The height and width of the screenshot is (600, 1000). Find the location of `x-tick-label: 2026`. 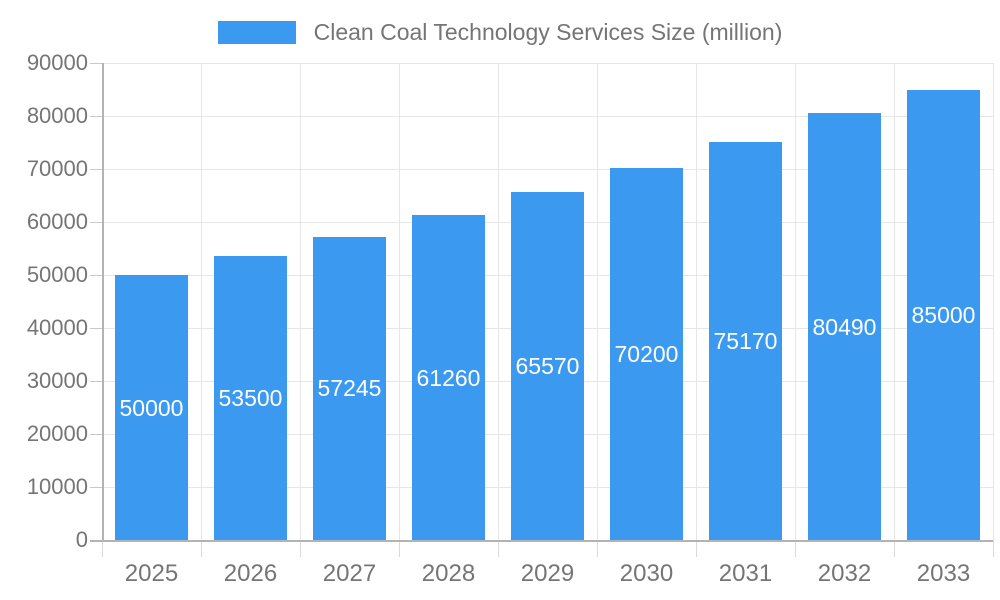

x-tick-label: 2026 is located at coordinates (250, 573).